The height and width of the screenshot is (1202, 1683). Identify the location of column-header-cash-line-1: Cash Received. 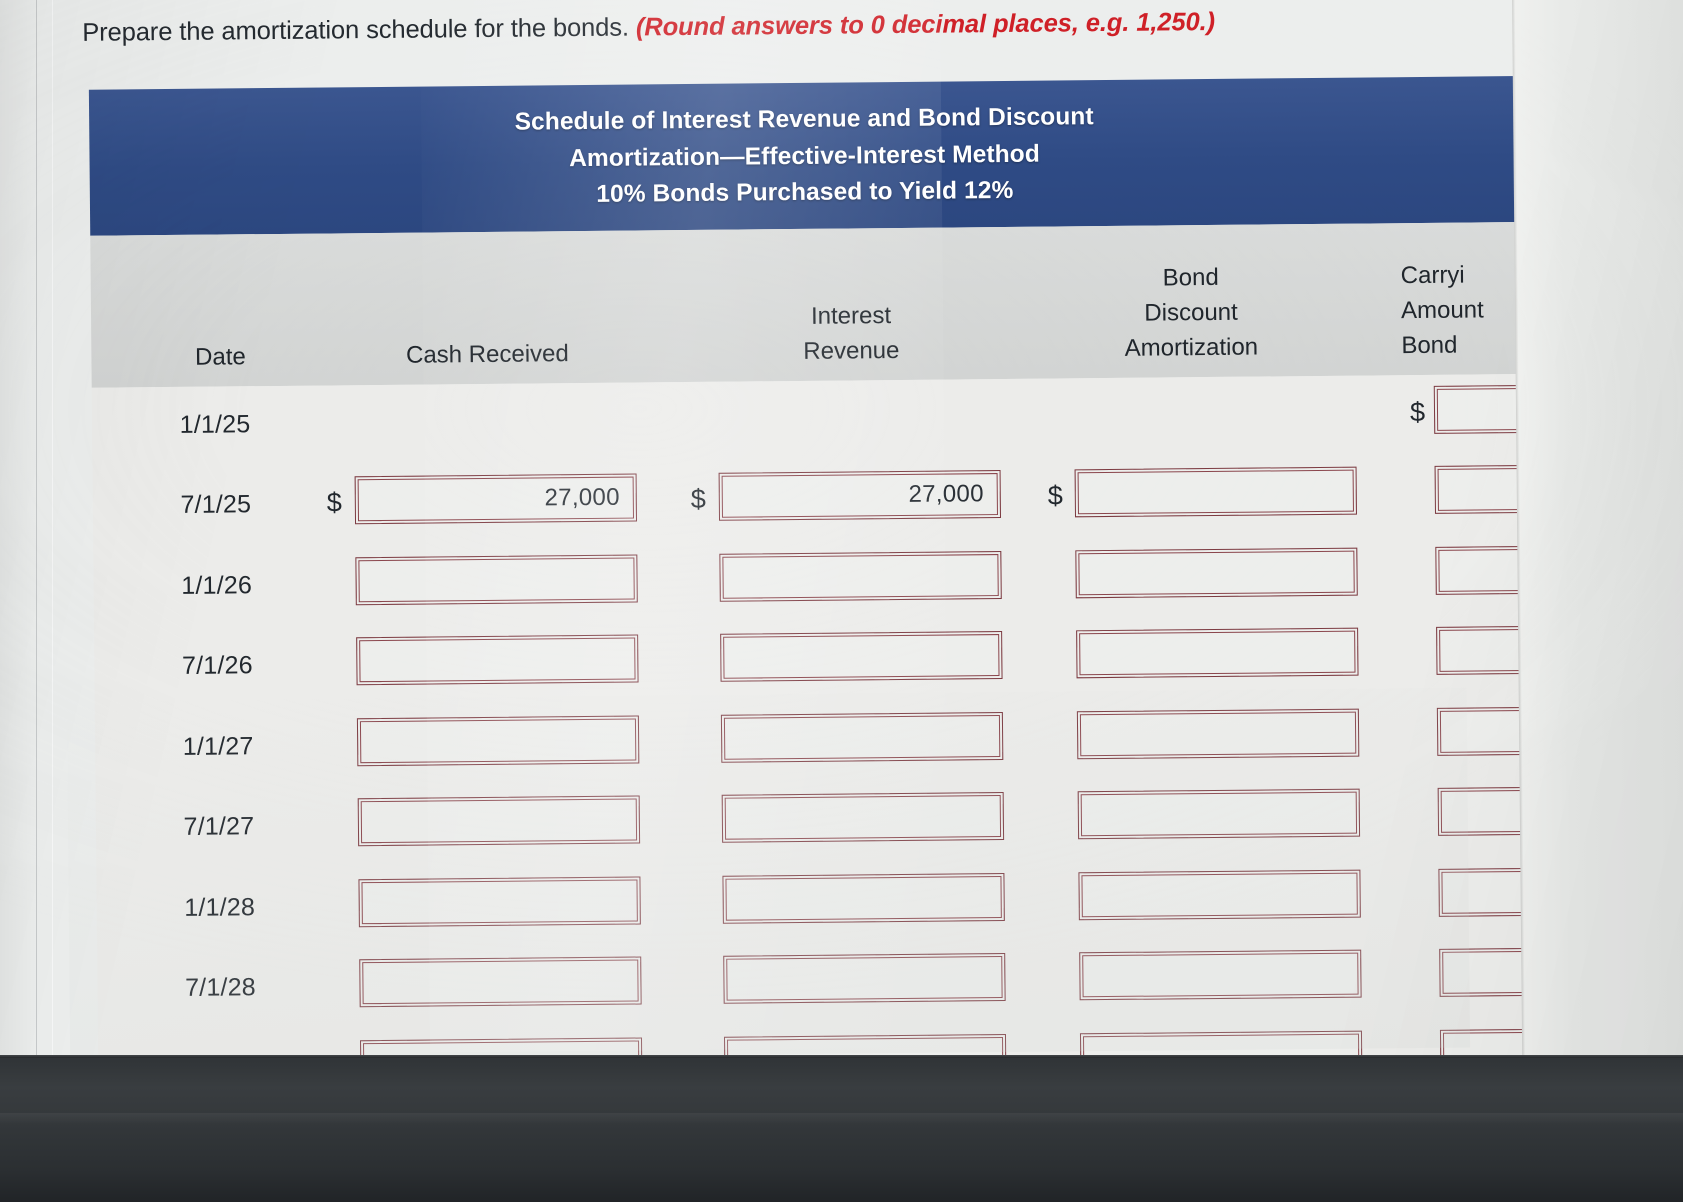
(487, 354).